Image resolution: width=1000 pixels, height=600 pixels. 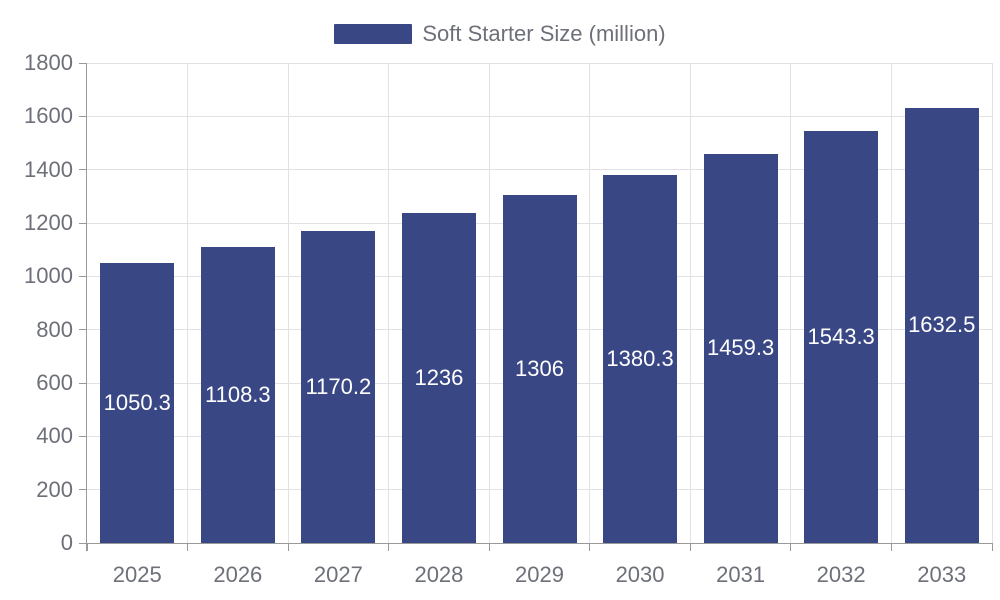 I want to click on y-axis-label: 800, so click(x=54, y=329).